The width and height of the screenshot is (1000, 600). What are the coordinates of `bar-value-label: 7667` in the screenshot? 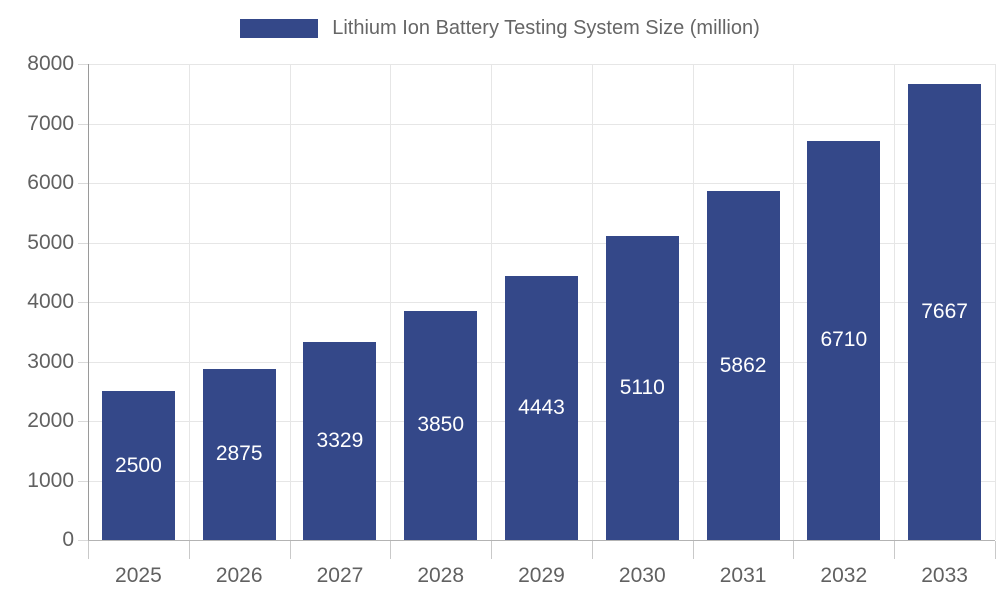 It's located at (944, 311).